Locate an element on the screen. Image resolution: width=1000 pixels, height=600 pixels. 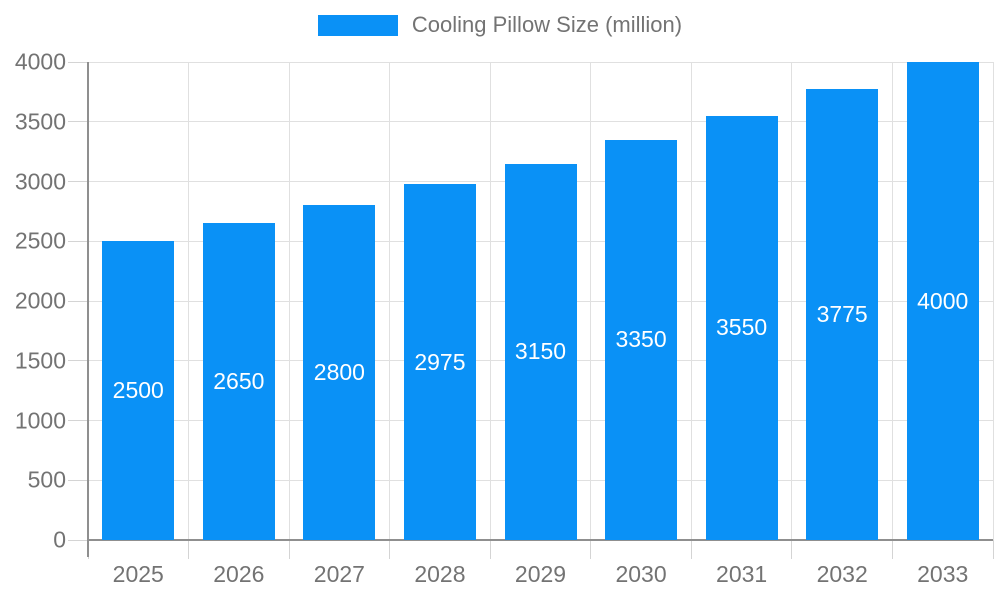
y-tick-label: 0 is located at coordinates (59, 539).